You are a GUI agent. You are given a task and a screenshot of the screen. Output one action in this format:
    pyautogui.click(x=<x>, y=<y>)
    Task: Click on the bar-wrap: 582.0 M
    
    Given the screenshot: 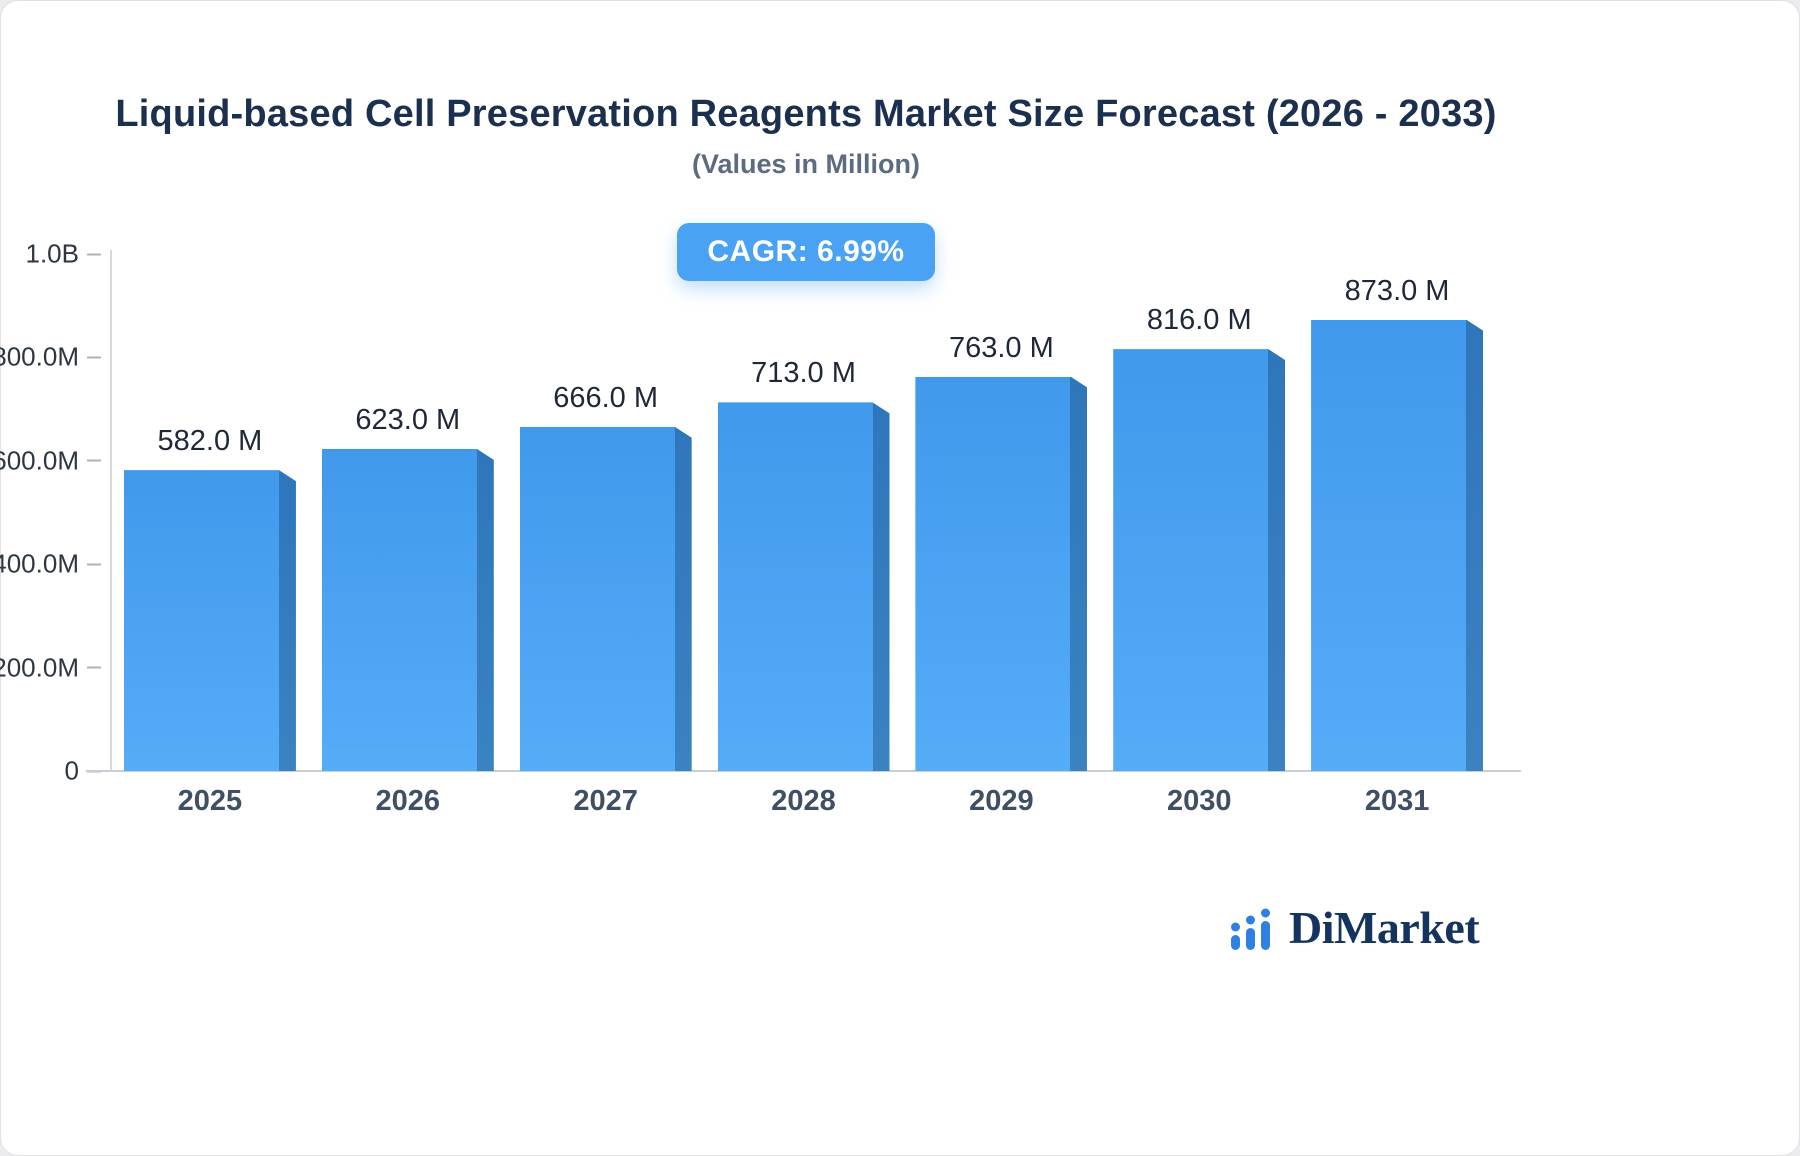 What is the action you would take?
    pyautogui.click(x=210, y=598)
    